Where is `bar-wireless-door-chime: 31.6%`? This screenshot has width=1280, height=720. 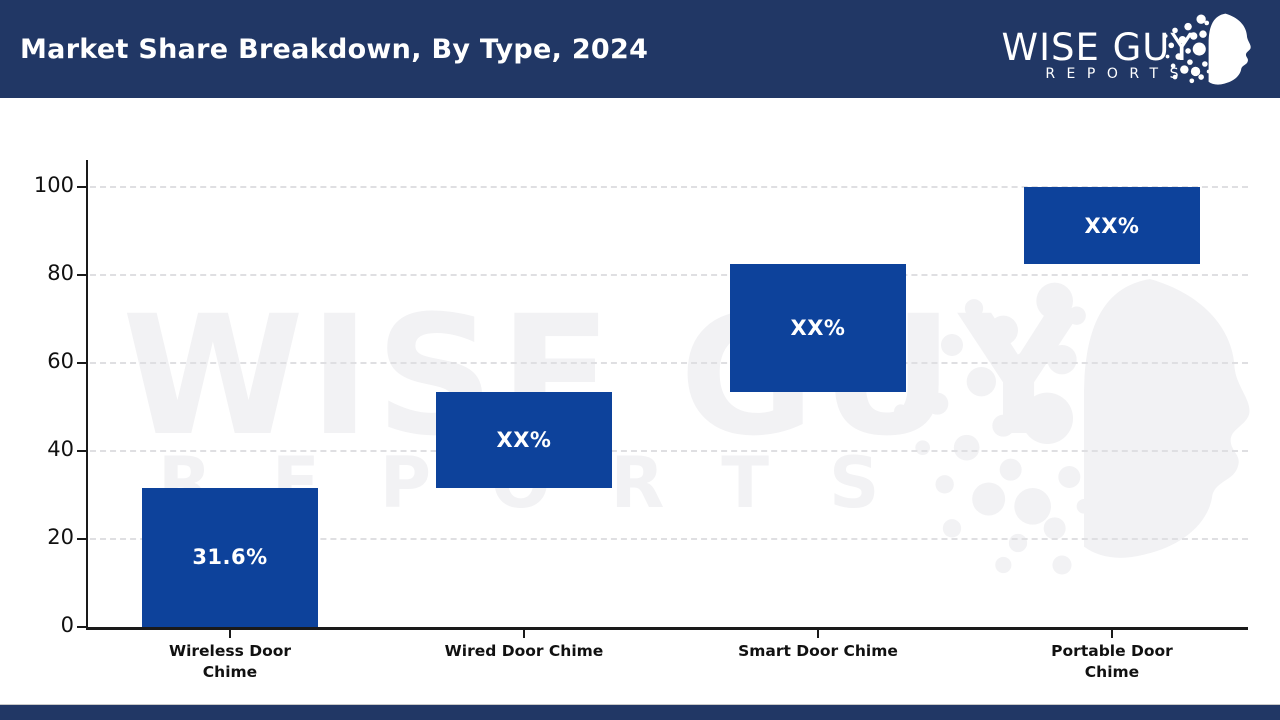 bar-wireless-door-chime: 31.6% is located at coordinates (230, 557).